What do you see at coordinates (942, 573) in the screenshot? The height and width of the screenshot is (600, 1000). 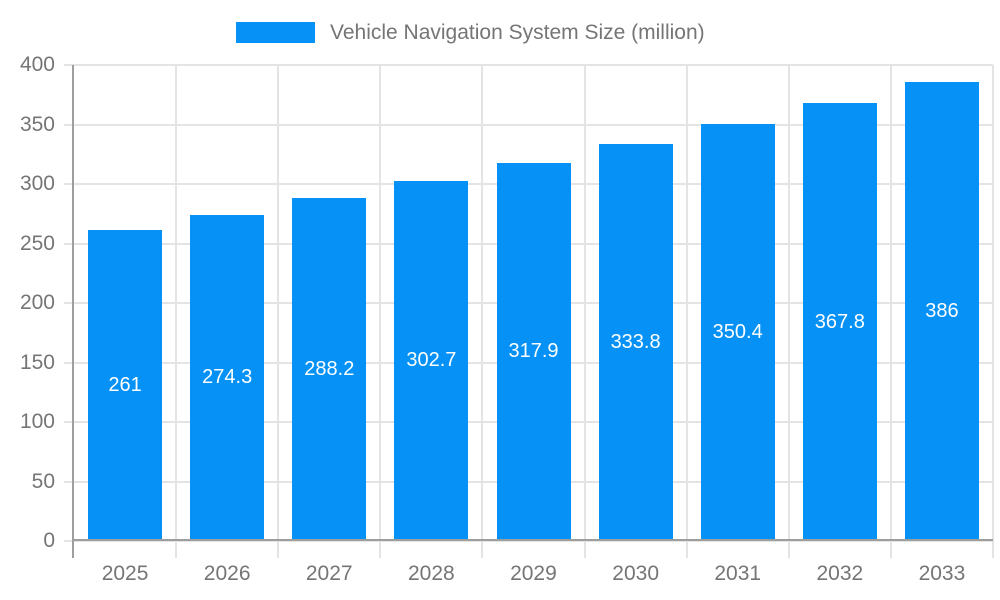 I see `x-axis-tick-label: 2033` at bounding box center [942, 573].